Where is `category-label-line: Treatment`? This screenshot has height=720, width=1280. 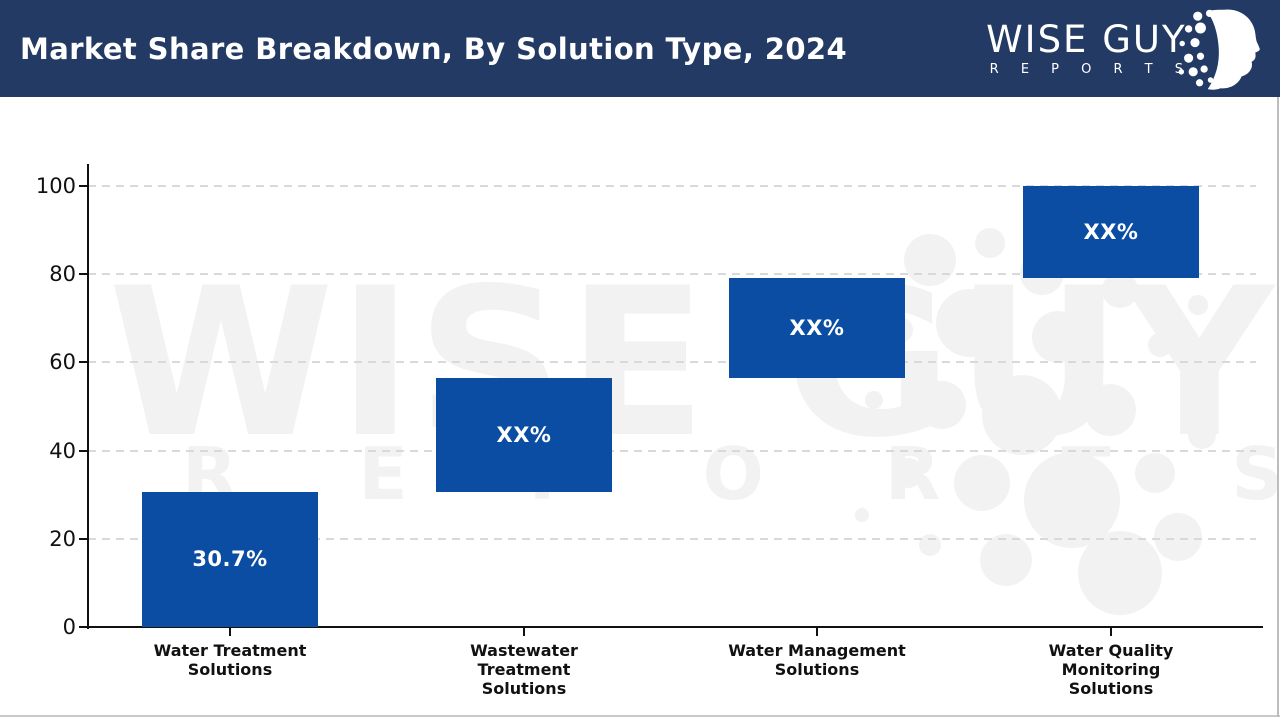 category-label-line: Treatment is located at coordinates (524, 669).